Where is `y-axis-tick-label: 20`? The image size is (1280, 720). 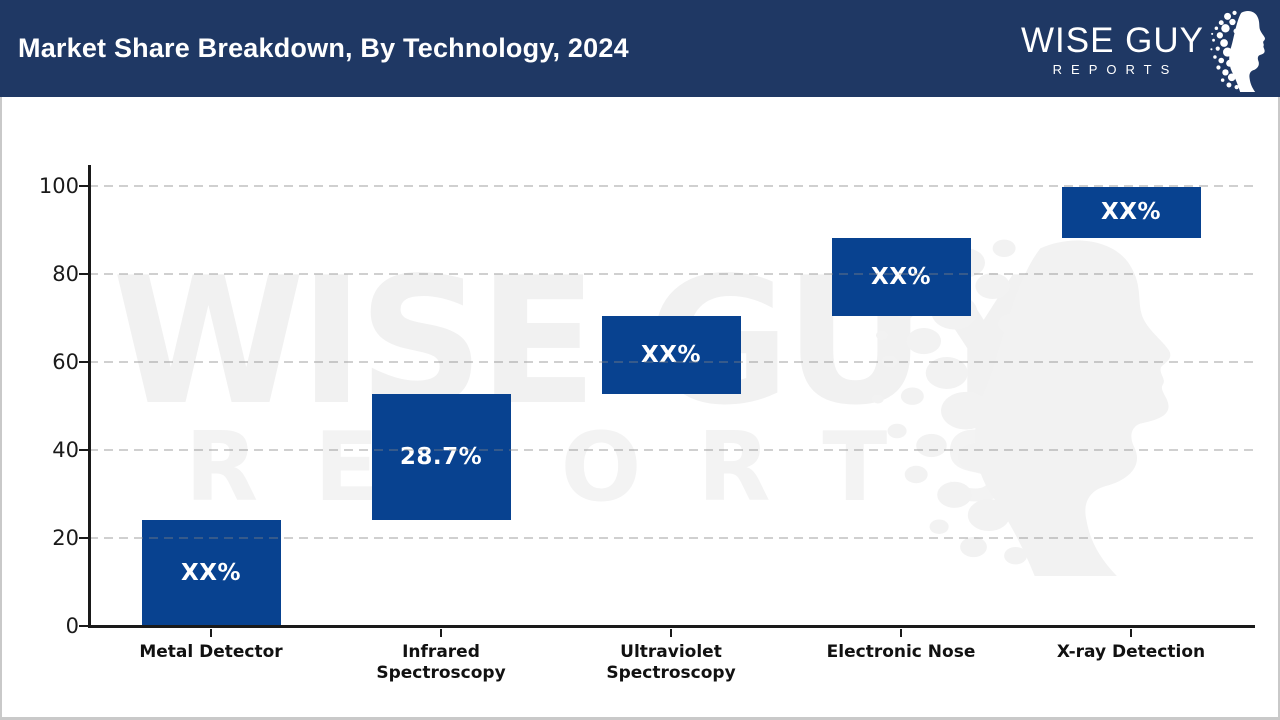 y-axis-tick-label: 20 is located at coordinates (65, 538).